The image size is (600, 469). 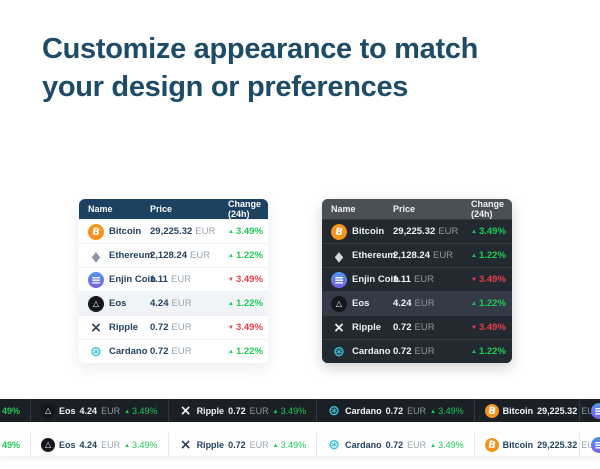 I want to click on eos-icon: △, so click(x=48, y=444).